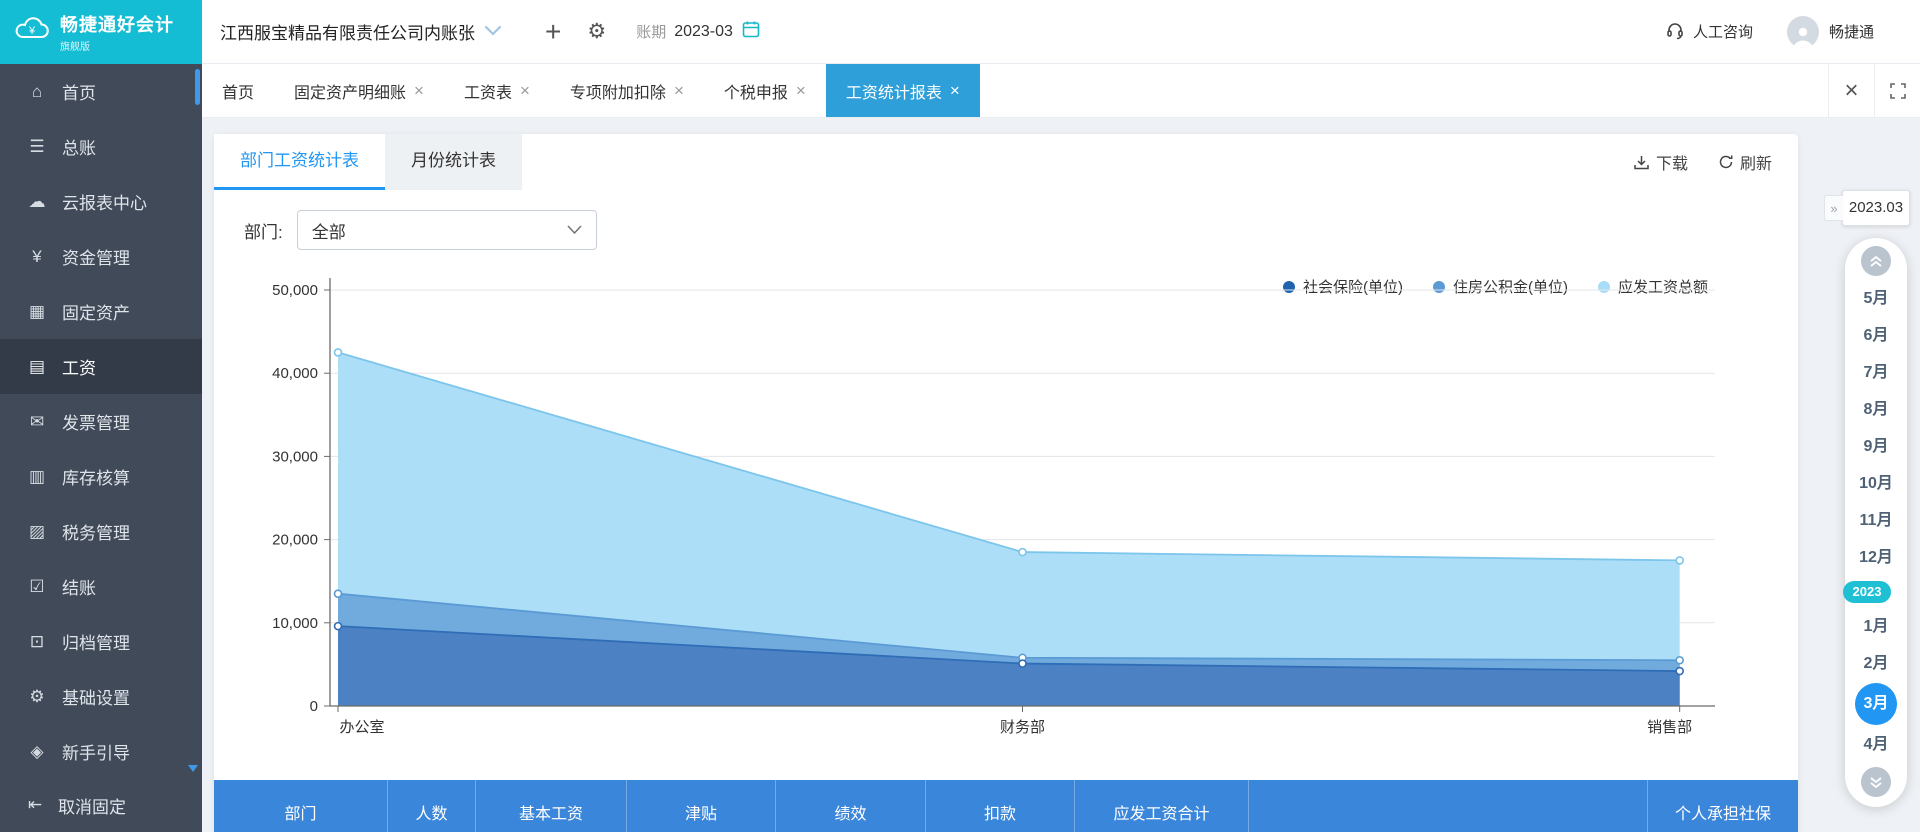 This screenshot has height=832, width=1920. What do you see at coordinates (1897, 90) in the screenshot?
I see `fullscreen-button` at bounding box center [1897, 90].